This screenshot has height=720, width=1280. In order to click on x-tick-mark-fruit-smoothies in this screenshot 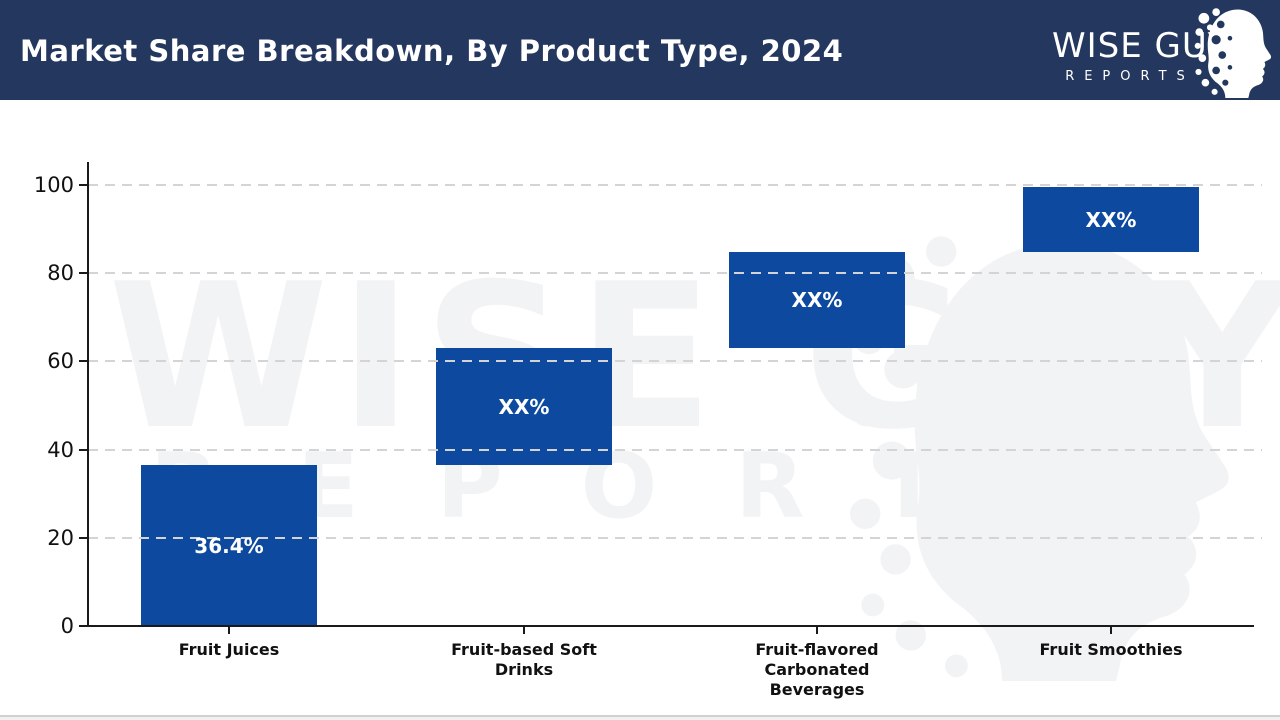, I will do `click(1111, 630)`.